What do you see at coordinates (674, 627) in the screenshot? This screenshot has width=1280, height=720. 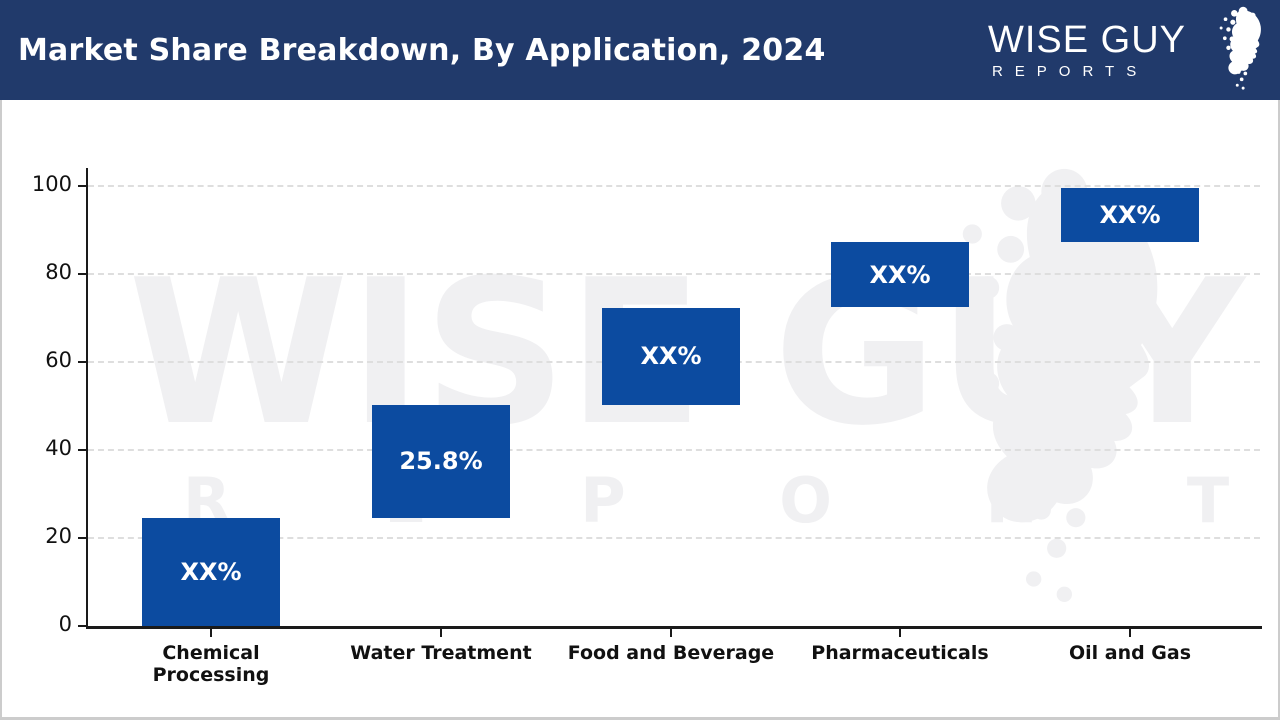 I see `x-axis-line` at bounding box center [674, 627].